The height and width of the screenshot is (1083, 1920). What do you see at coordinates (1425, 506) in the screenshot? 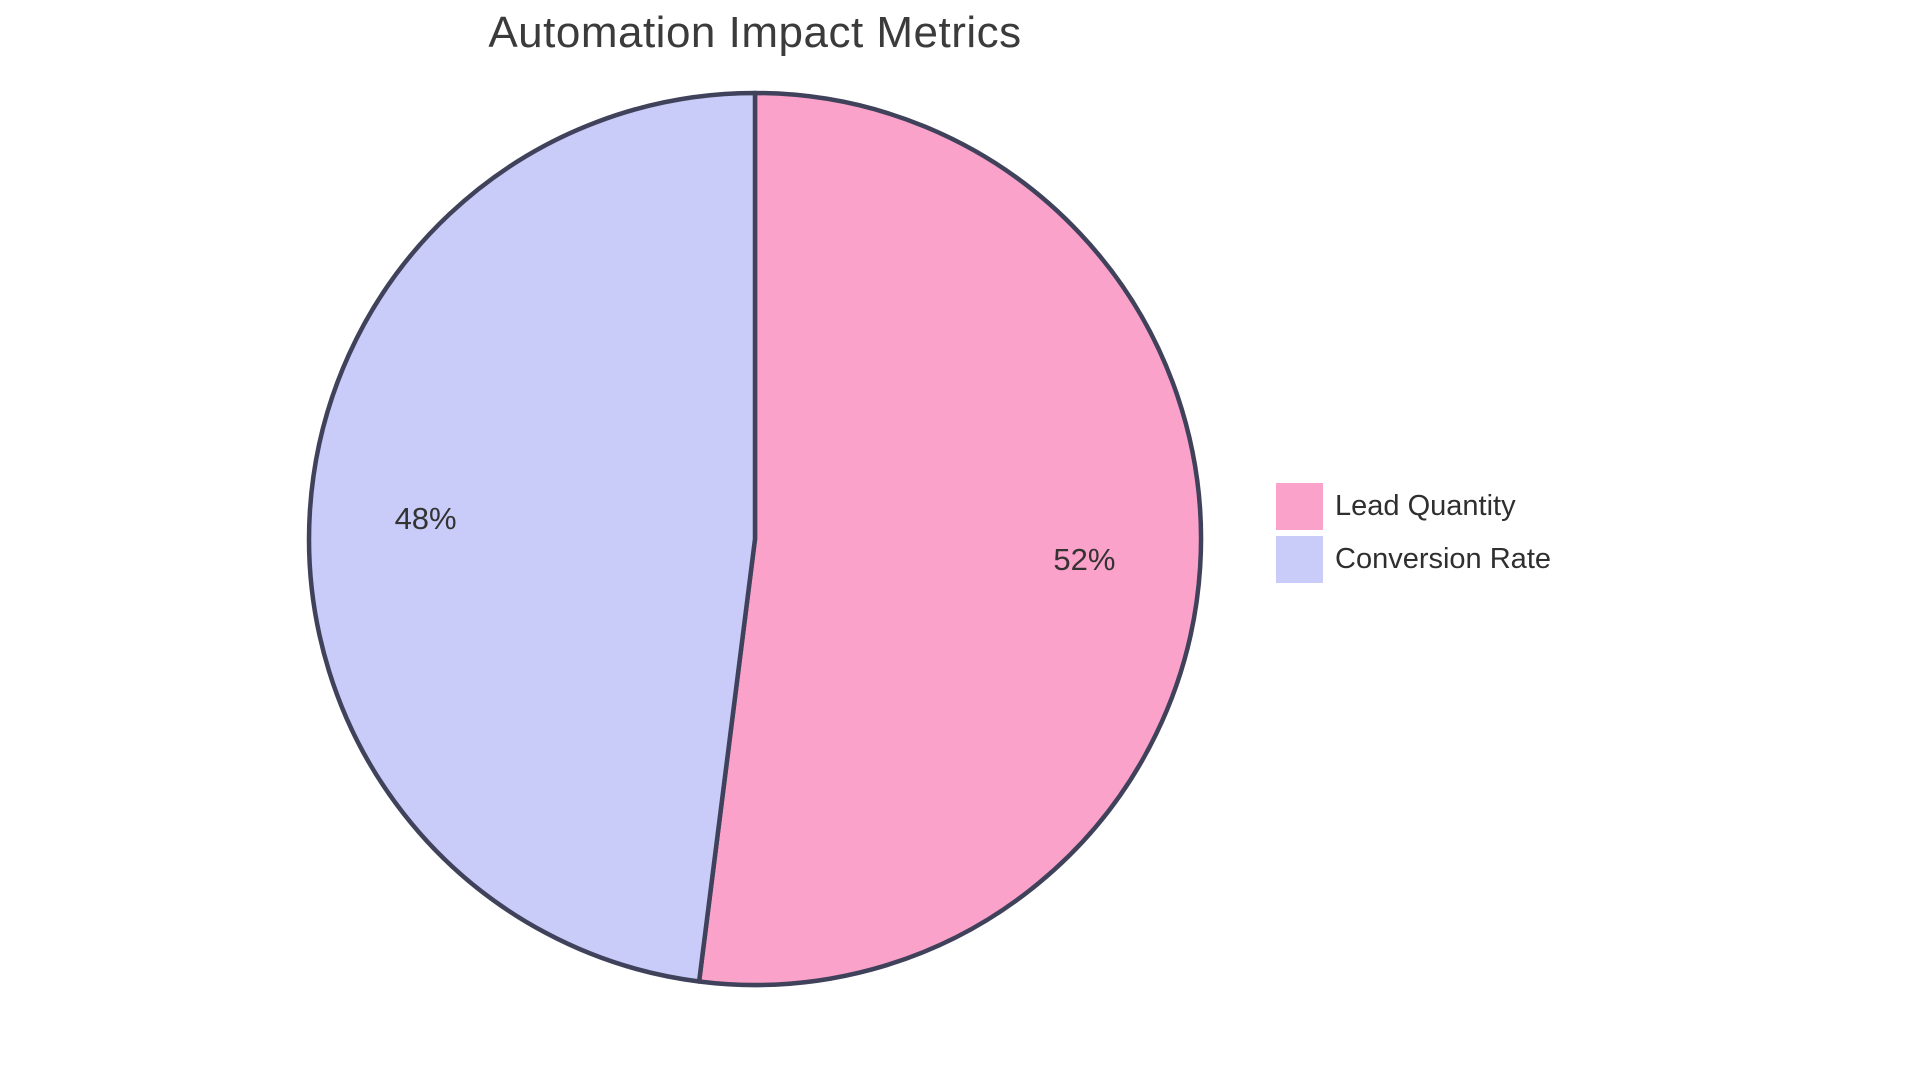
I see `legend-label: Lead Quantity` at bounding box center [1425, 506].